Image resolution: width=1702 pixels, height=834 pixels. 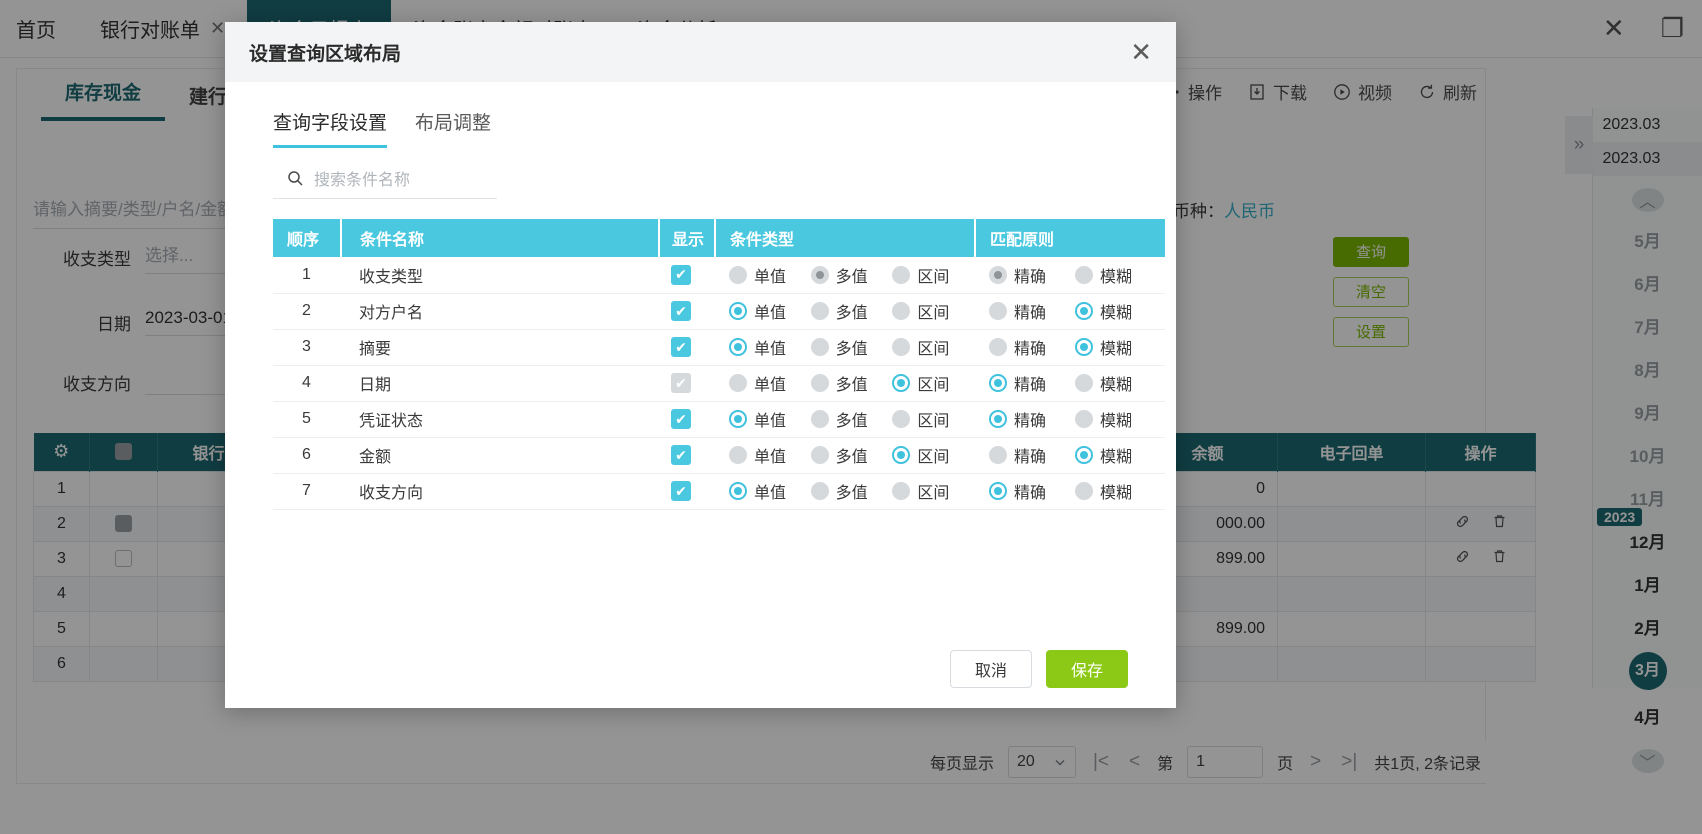 I want to click on rail-month-2月: 2月, so click(x=1647, y=628).